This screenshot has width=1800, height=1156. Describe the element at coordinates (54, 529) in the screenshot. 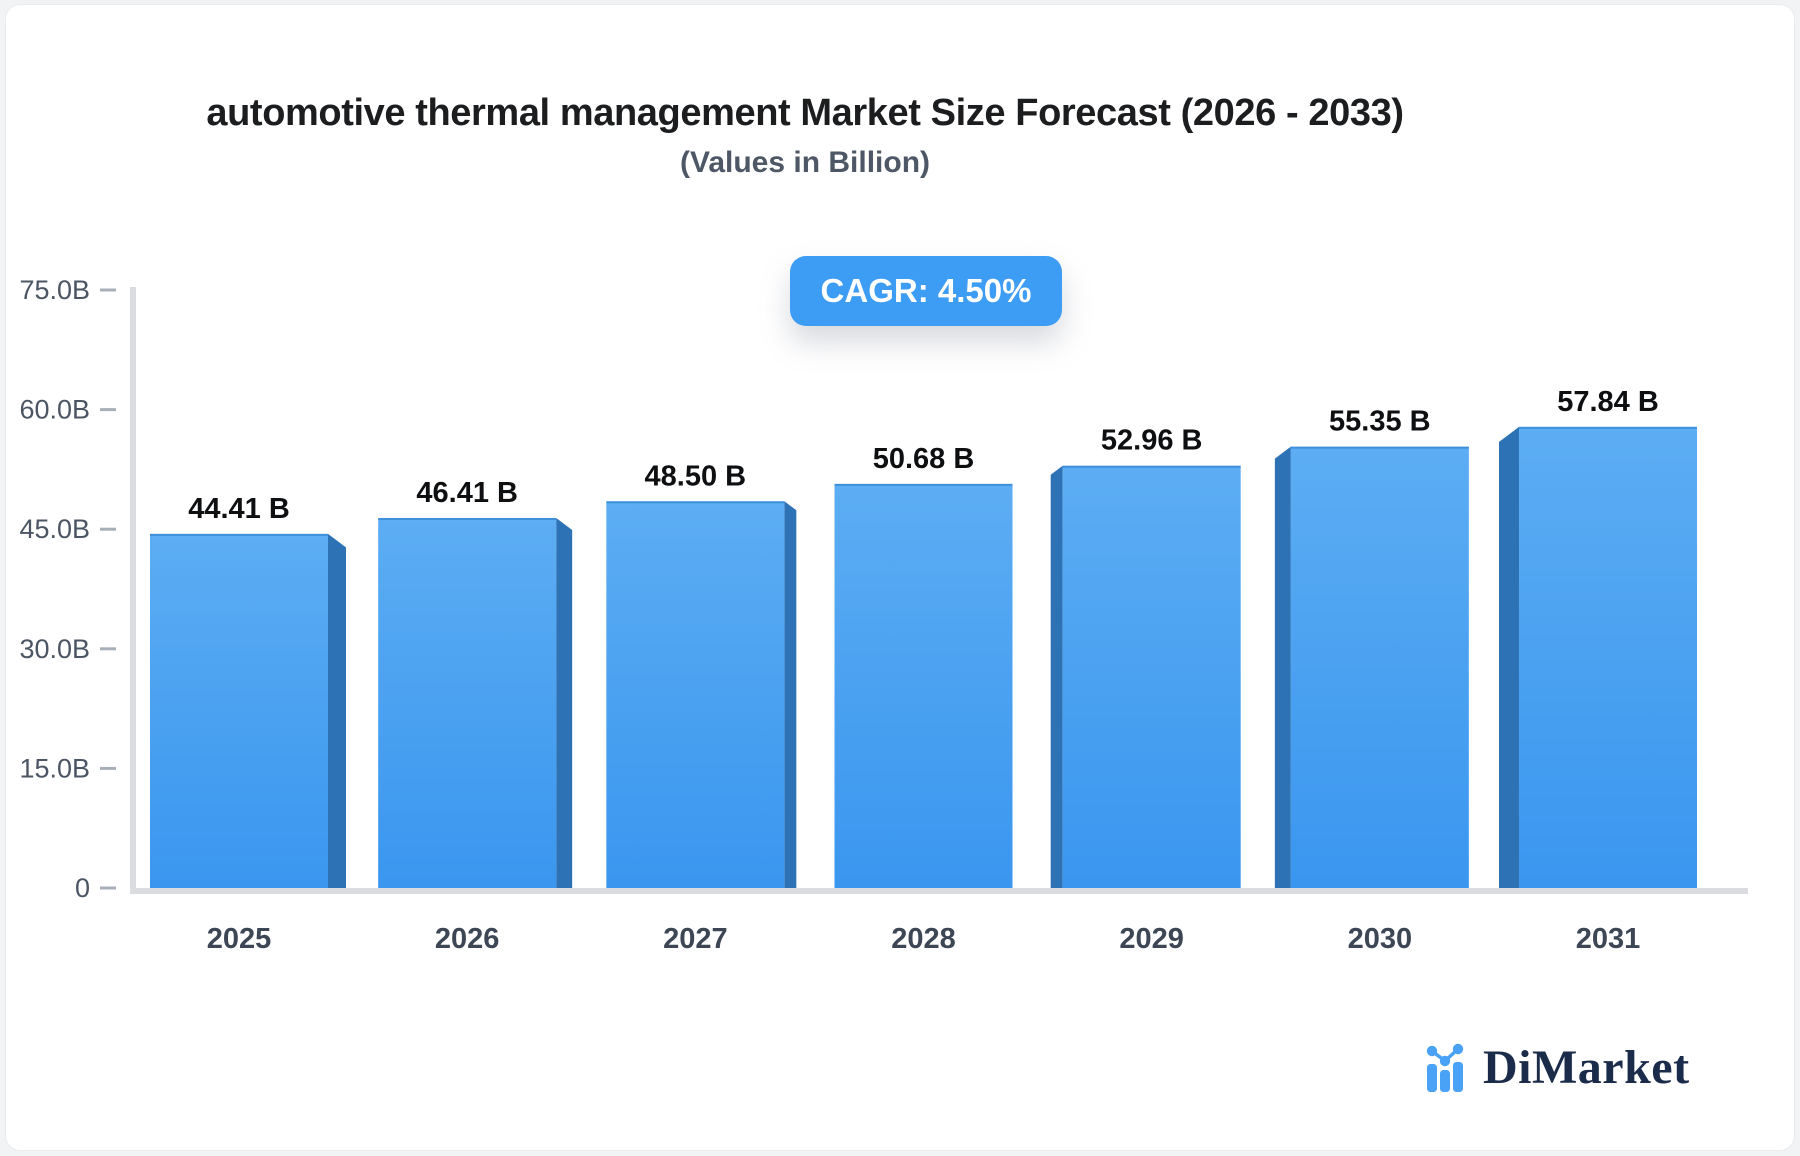

I see `y-axis-tick-label: 45.0B` at that location.